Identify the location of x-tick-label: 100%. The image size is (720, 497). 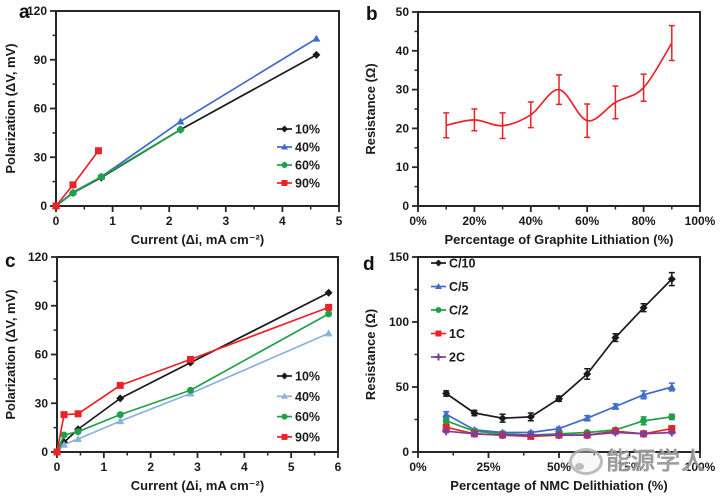
(700, 467).